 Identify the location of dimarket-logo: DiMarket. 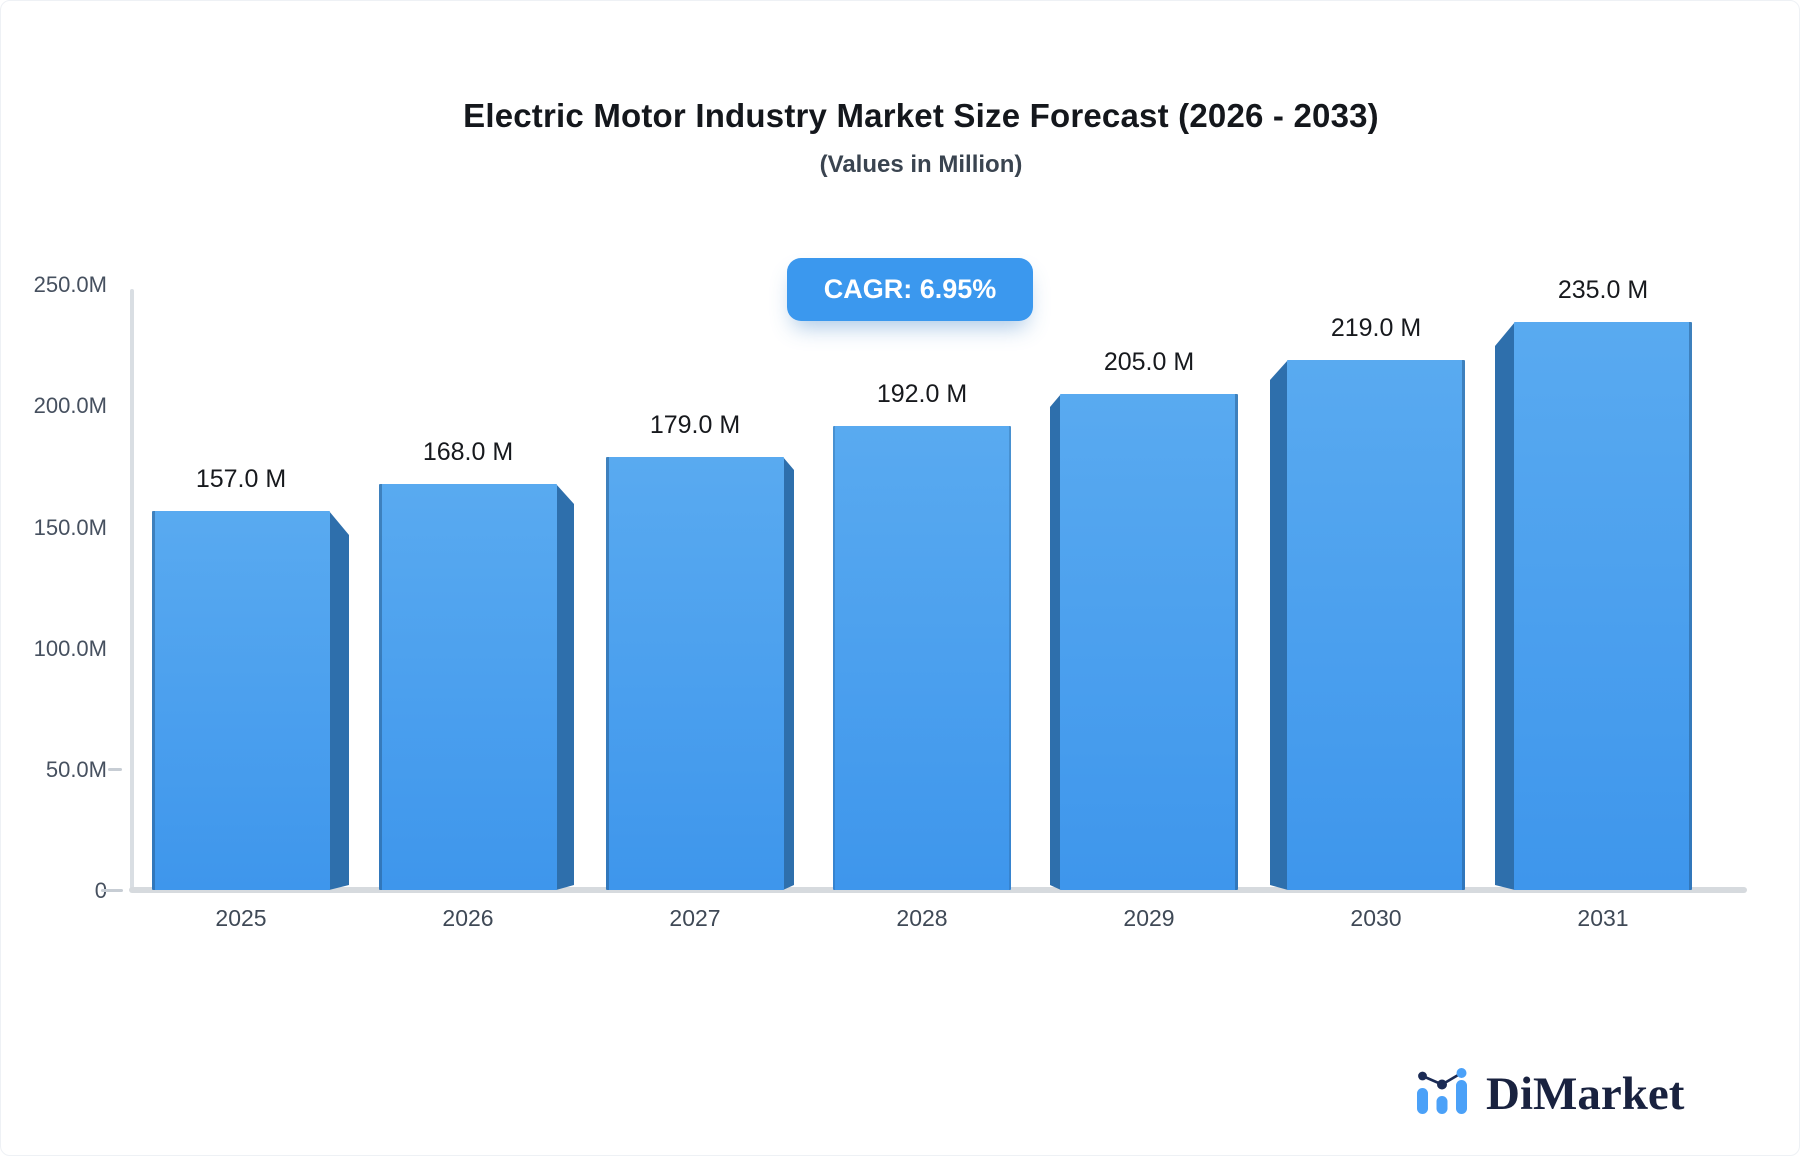
(1549, 1079).